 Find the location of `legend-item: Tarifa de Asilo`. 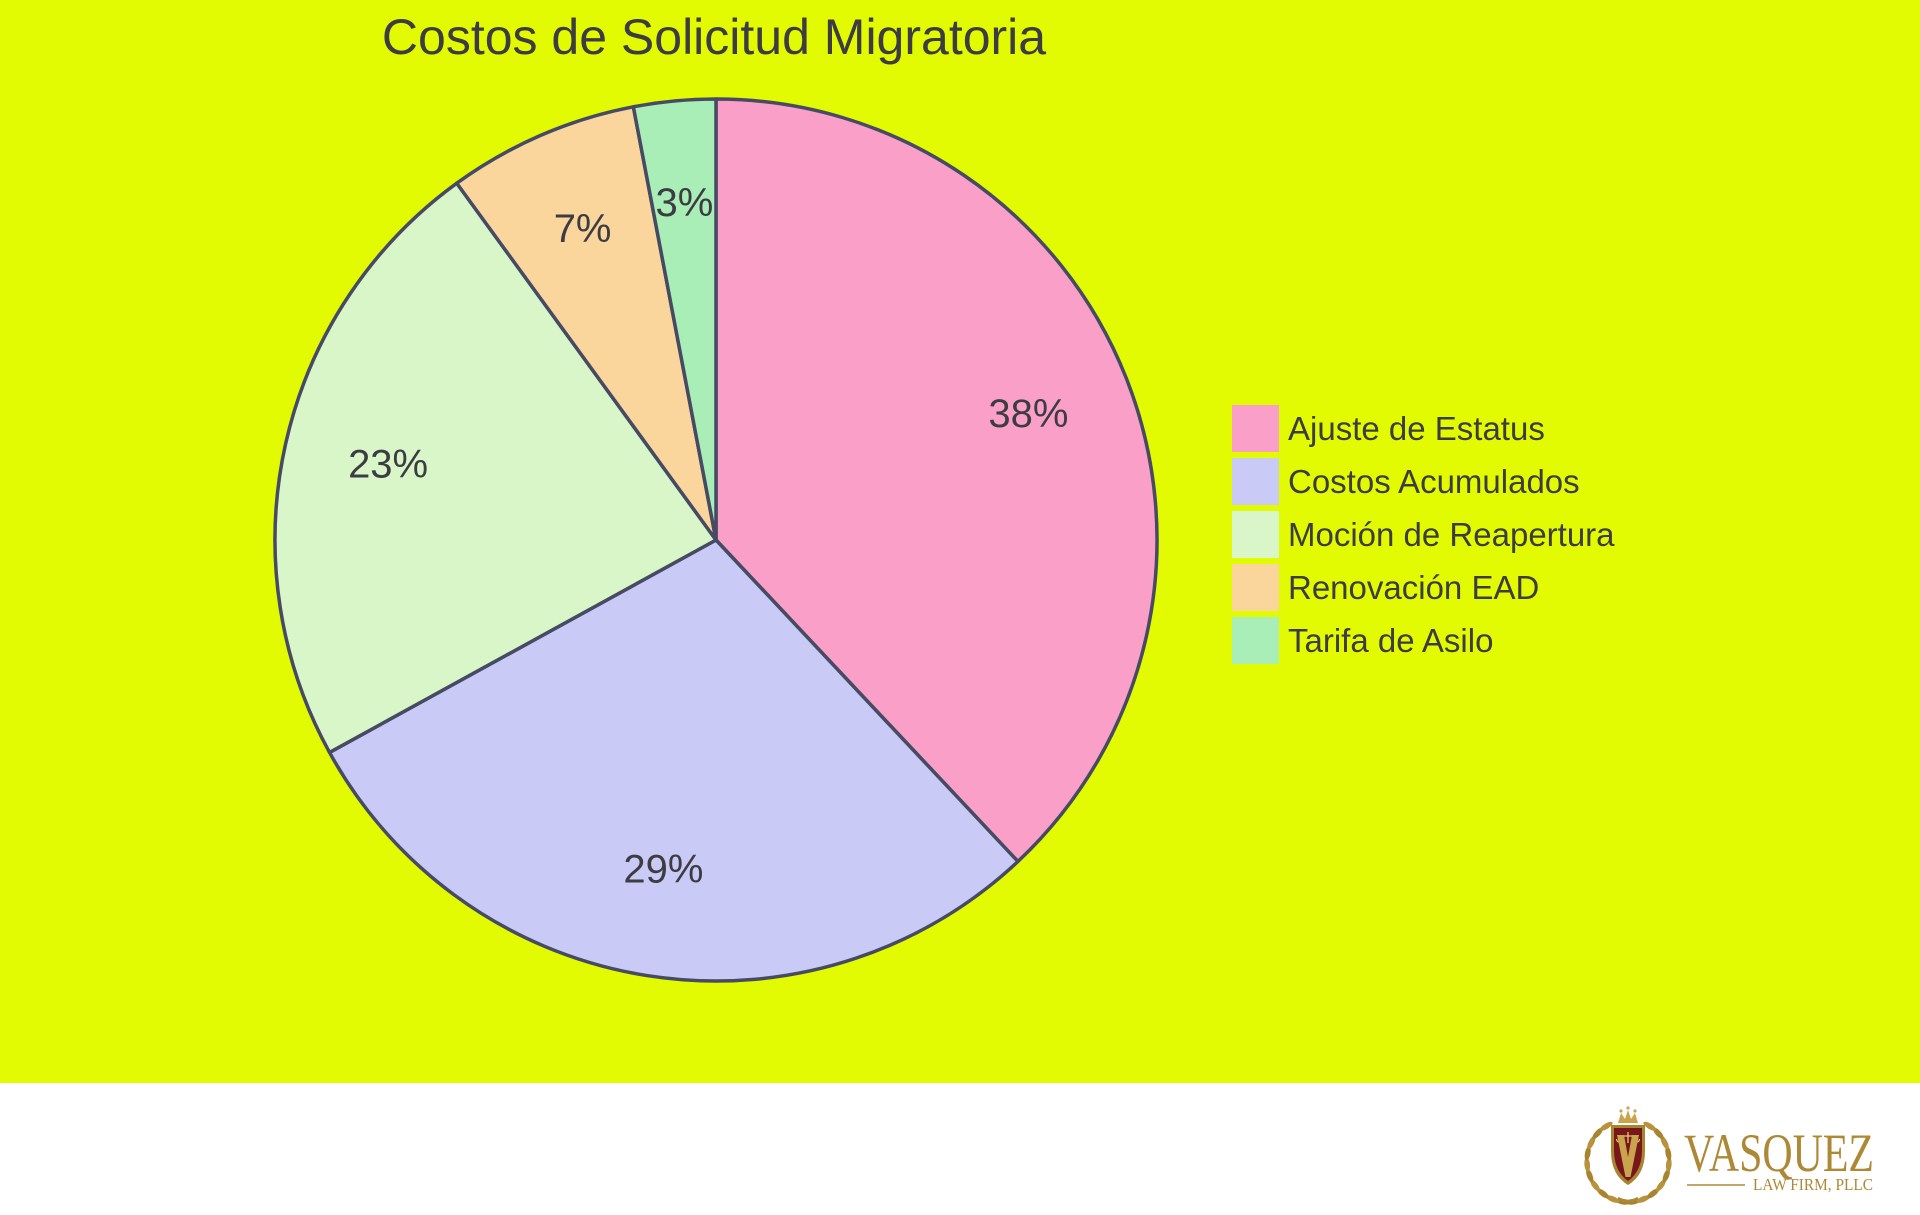

legend-item: Tarifa de Asilo is located at coordinates (1423, 640).